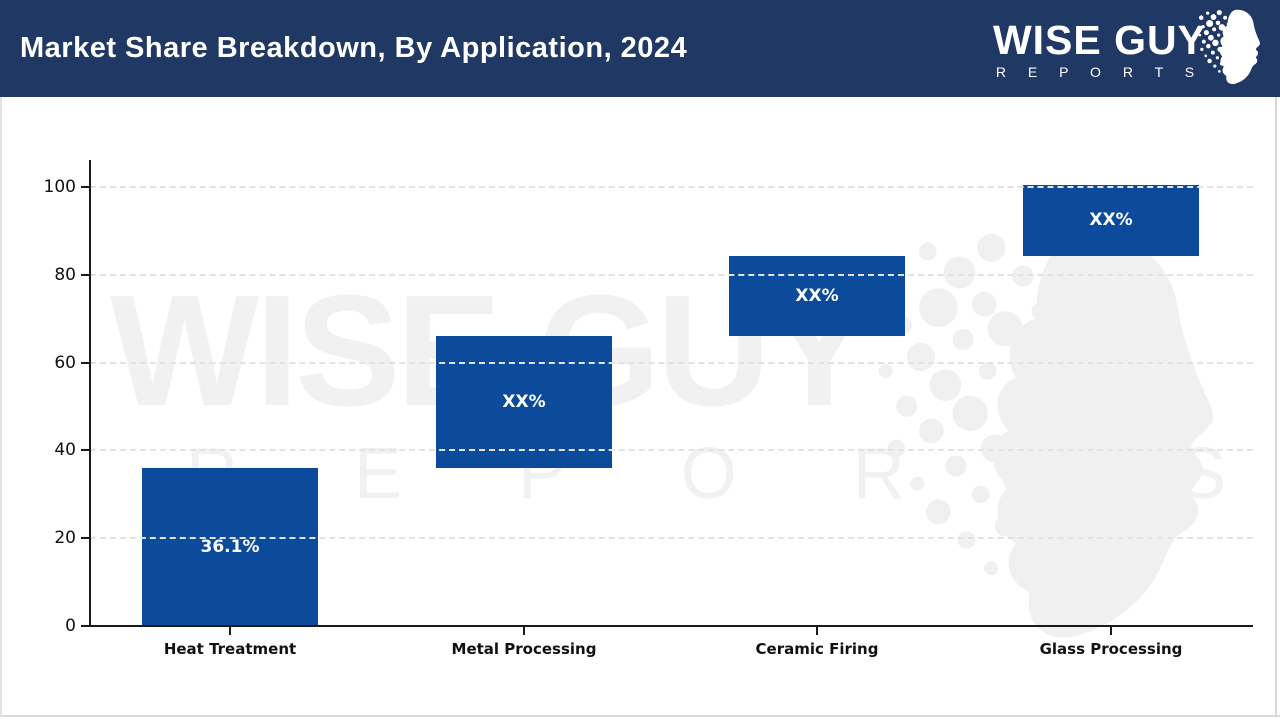 Image resolution: width=1280 pixels, height=720 pixels. I want to click on x-axis-category-label: Metal Processing, so click(524, 649).